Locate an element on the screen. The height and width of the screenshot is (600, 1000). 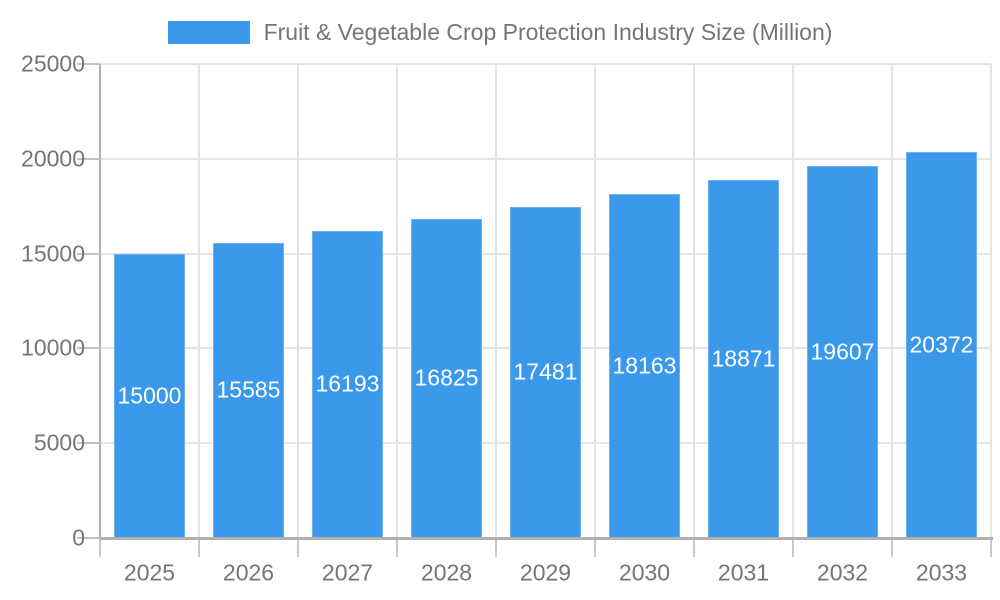
bar-2028 is located at coordinates (446, 378).